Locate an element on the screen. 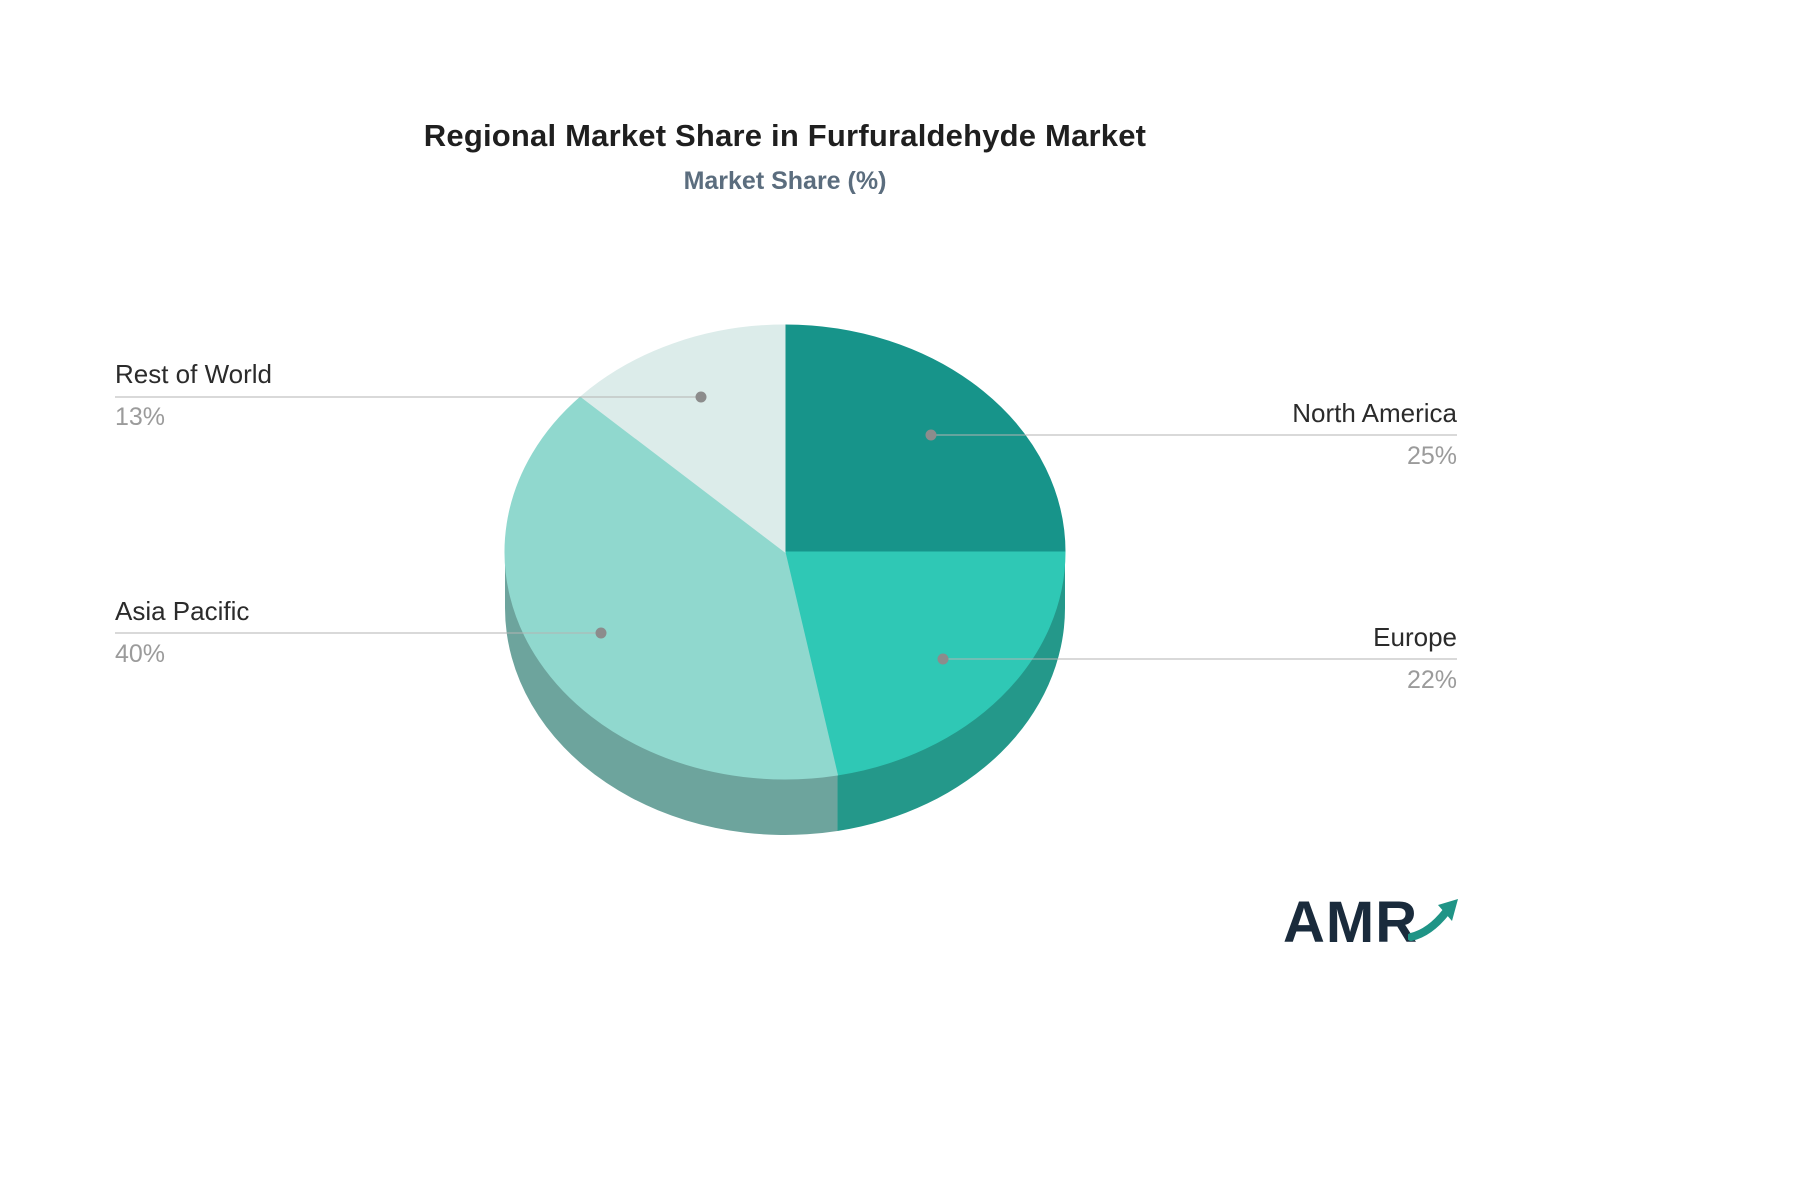 The image size is (1800, 1196). label-europe-value: 22% is located at coordinates (1431, 680).